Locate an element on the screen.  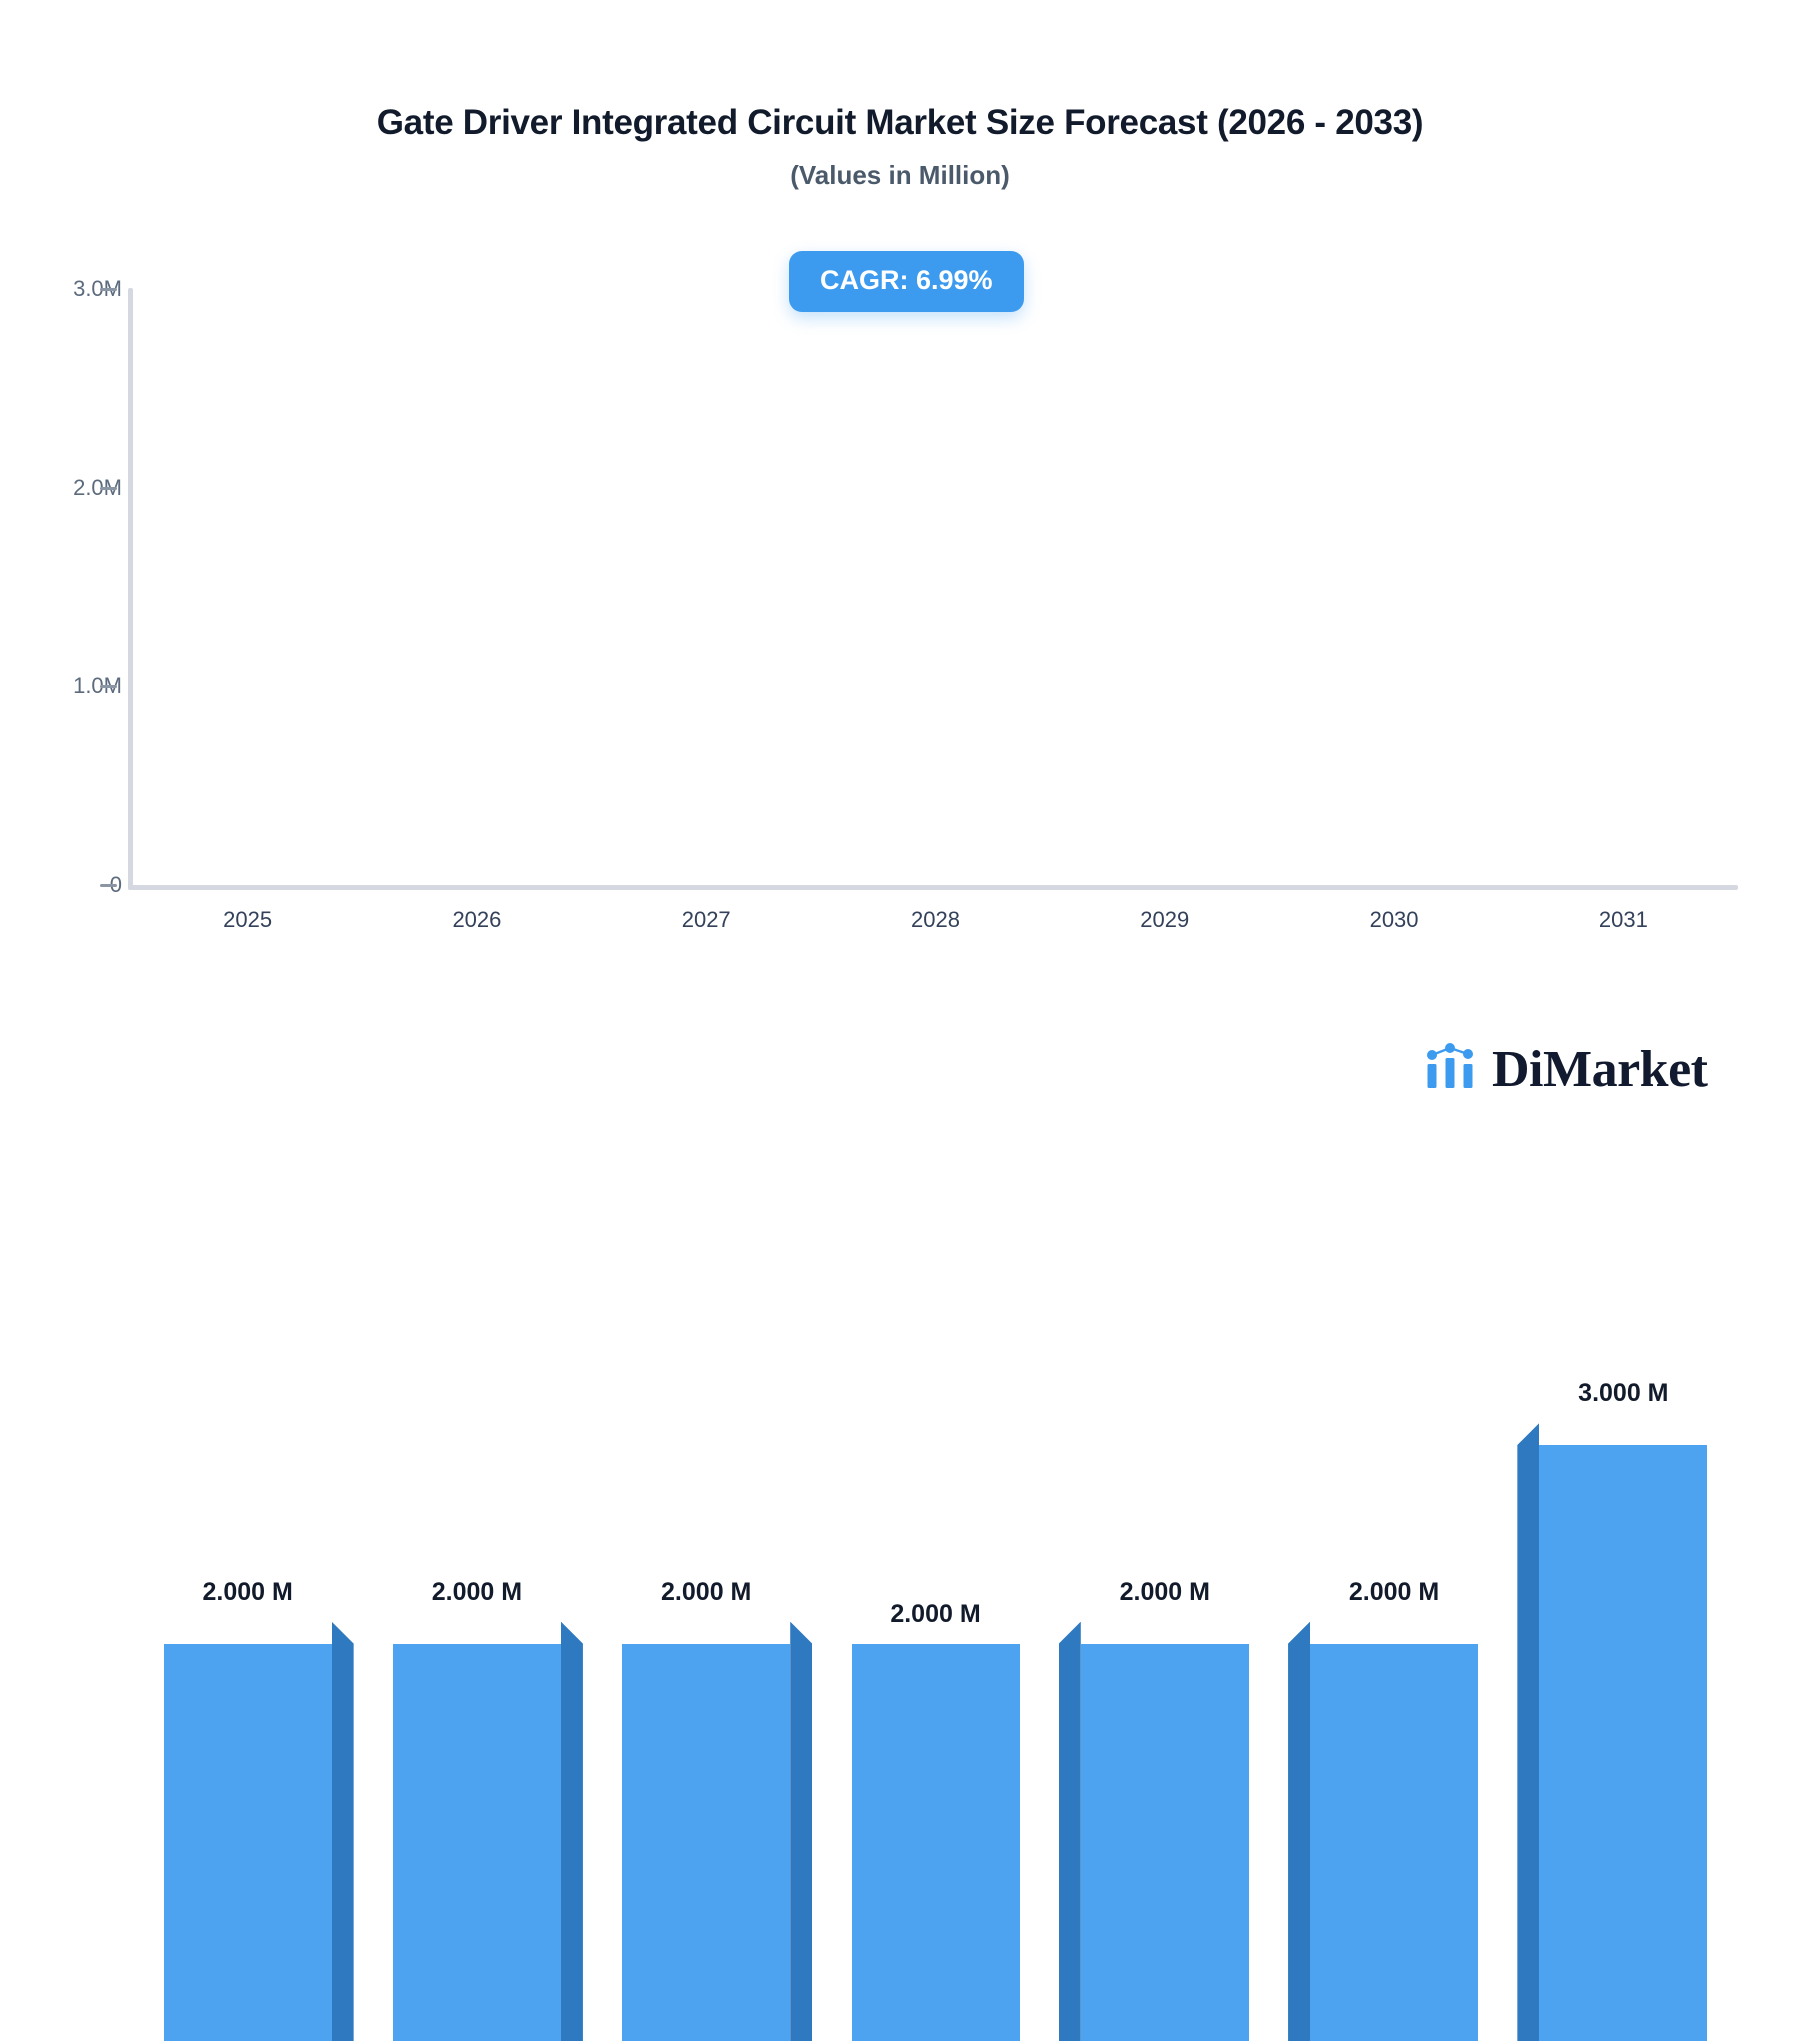
x-axis-tick-label: 2028 is located at coordinates (935, 919).